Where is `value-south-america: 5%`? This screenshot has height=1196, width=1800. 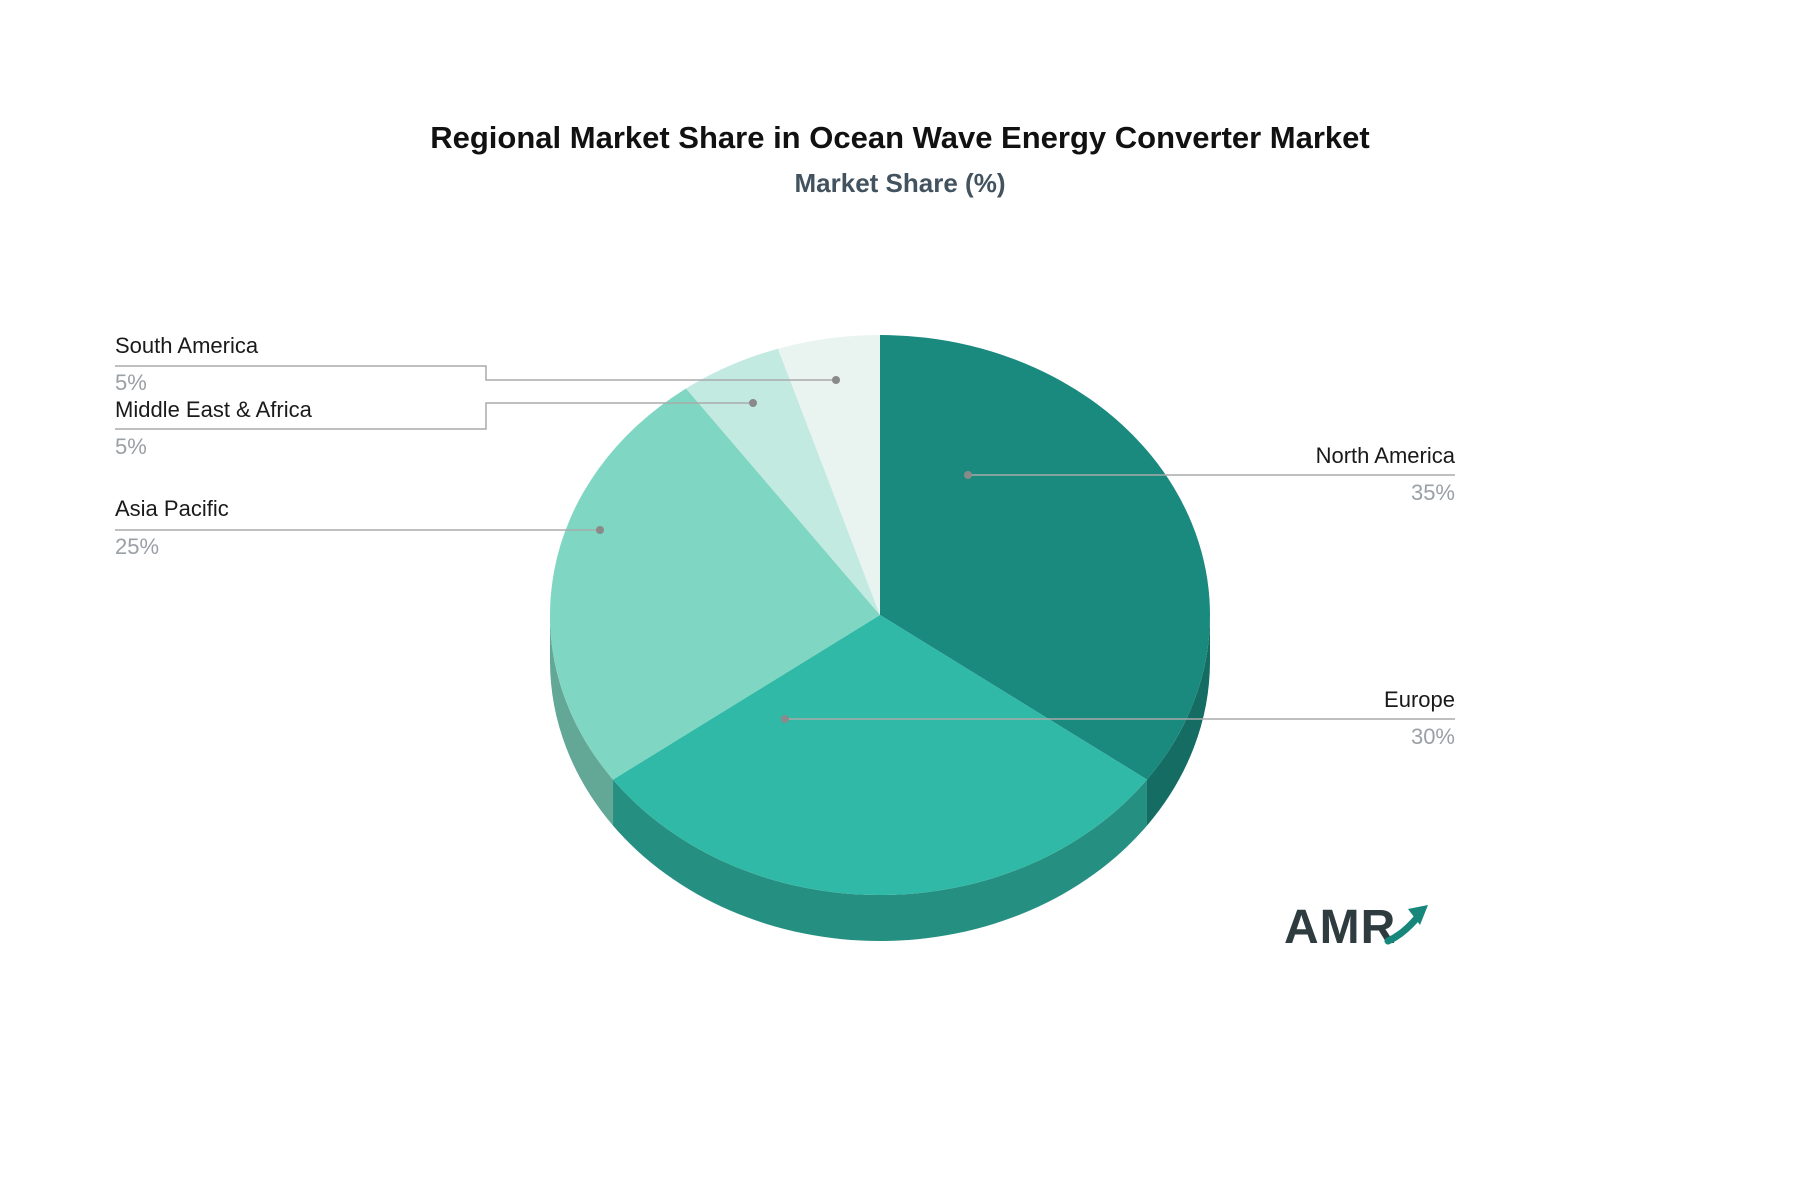
value-south-america: 5% is located at coordinates (131, 382).